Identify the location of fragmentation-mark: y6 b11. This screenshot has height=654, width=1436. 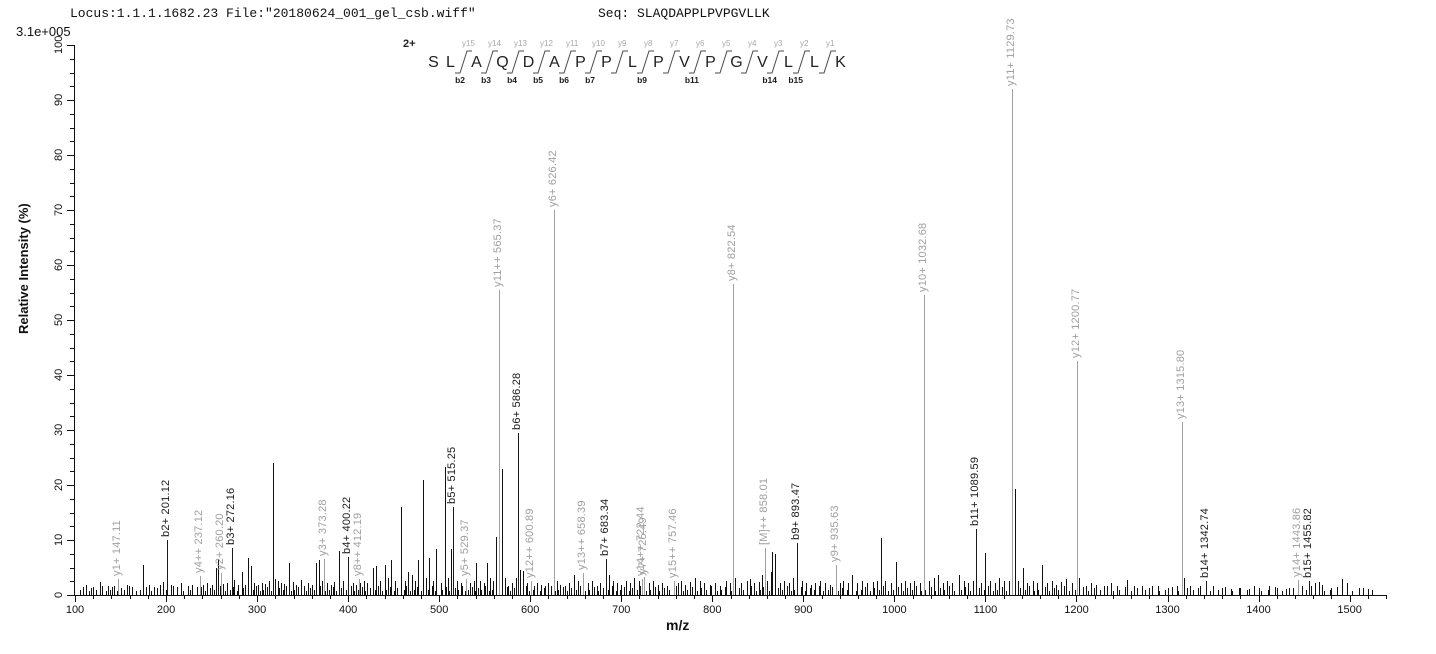
(695, 62).